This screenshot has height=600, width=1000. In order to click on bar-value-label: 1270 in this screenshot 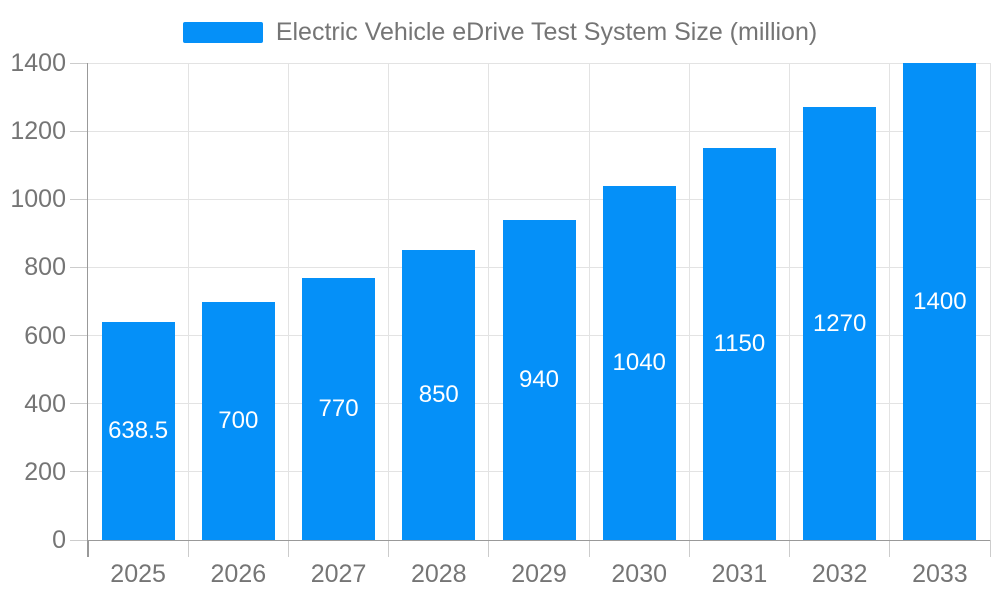, I will do `click(839, 323)`.